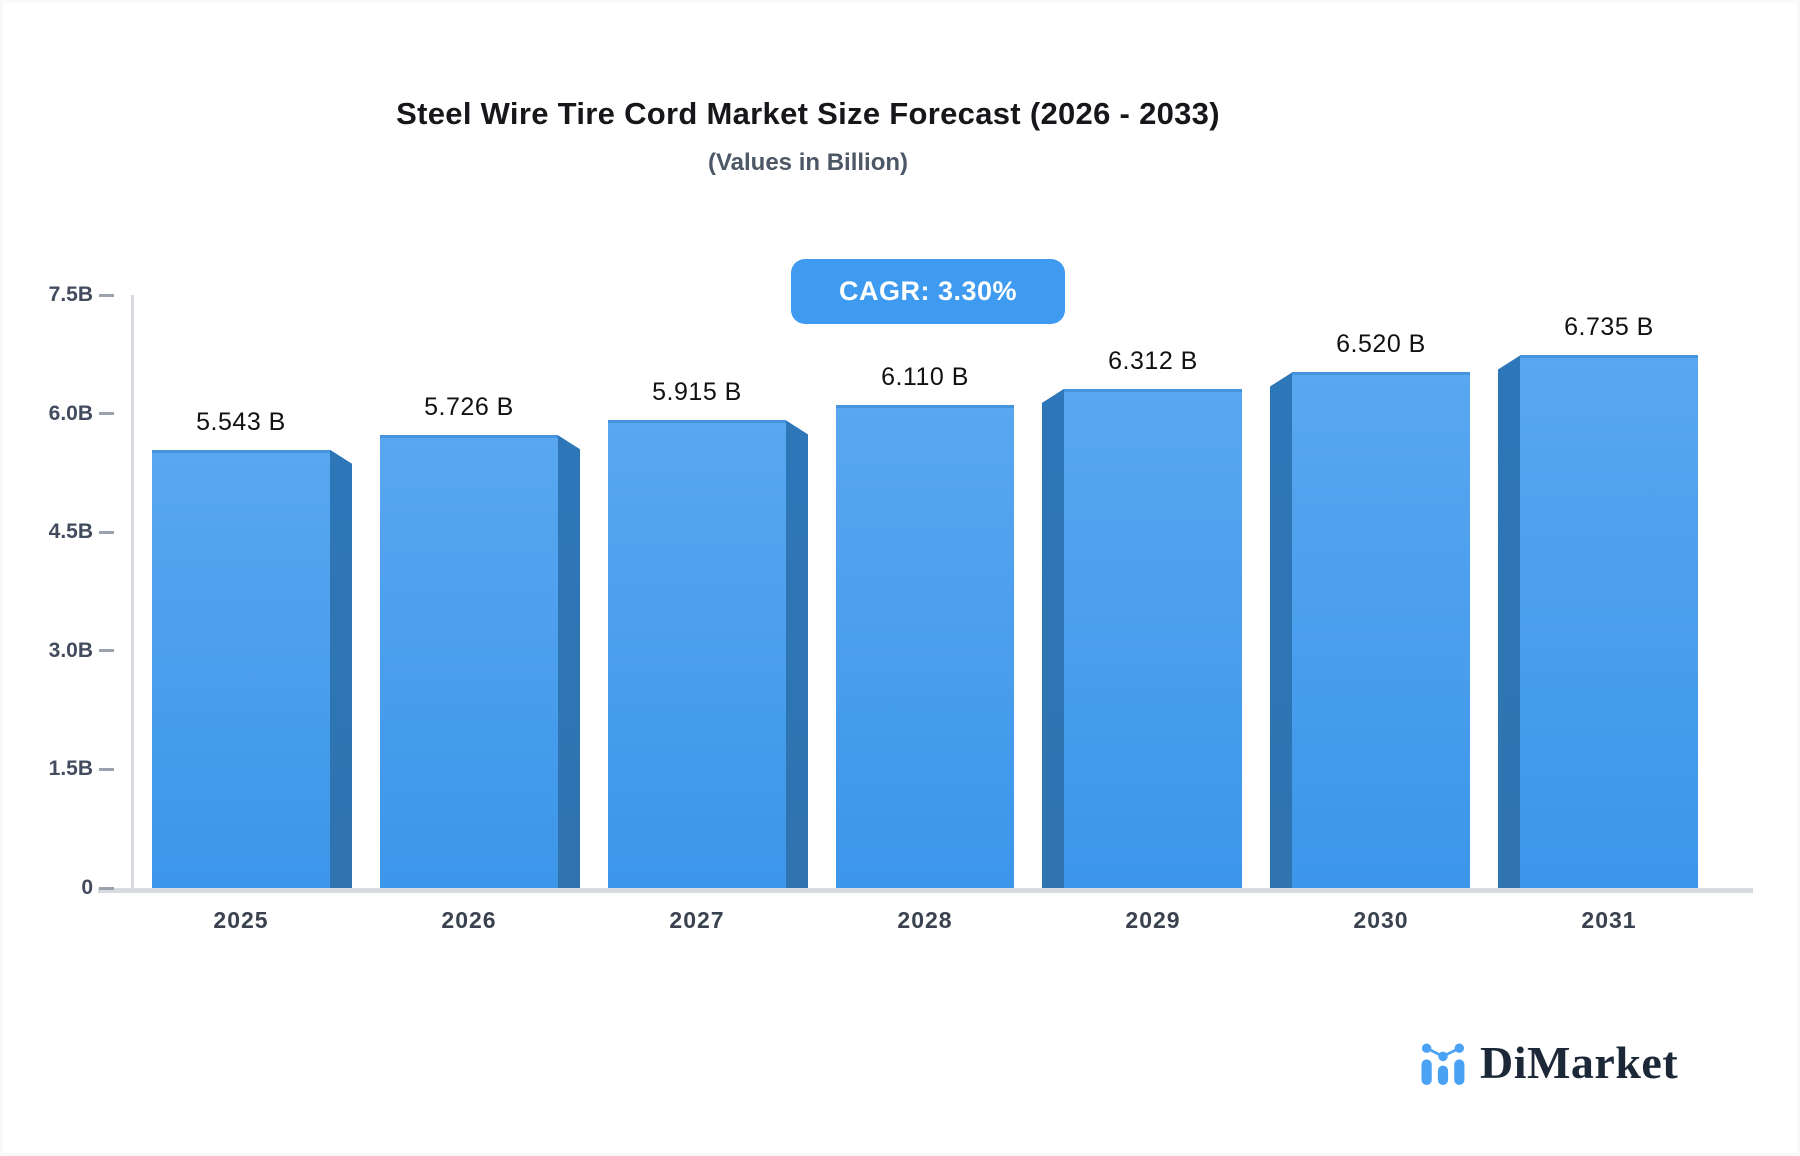 The width and height of the screenshot is (1800, 1156). Describe the element at coordinates (341, 668) in the screenshot. I see `bar-side-2025` at that location.